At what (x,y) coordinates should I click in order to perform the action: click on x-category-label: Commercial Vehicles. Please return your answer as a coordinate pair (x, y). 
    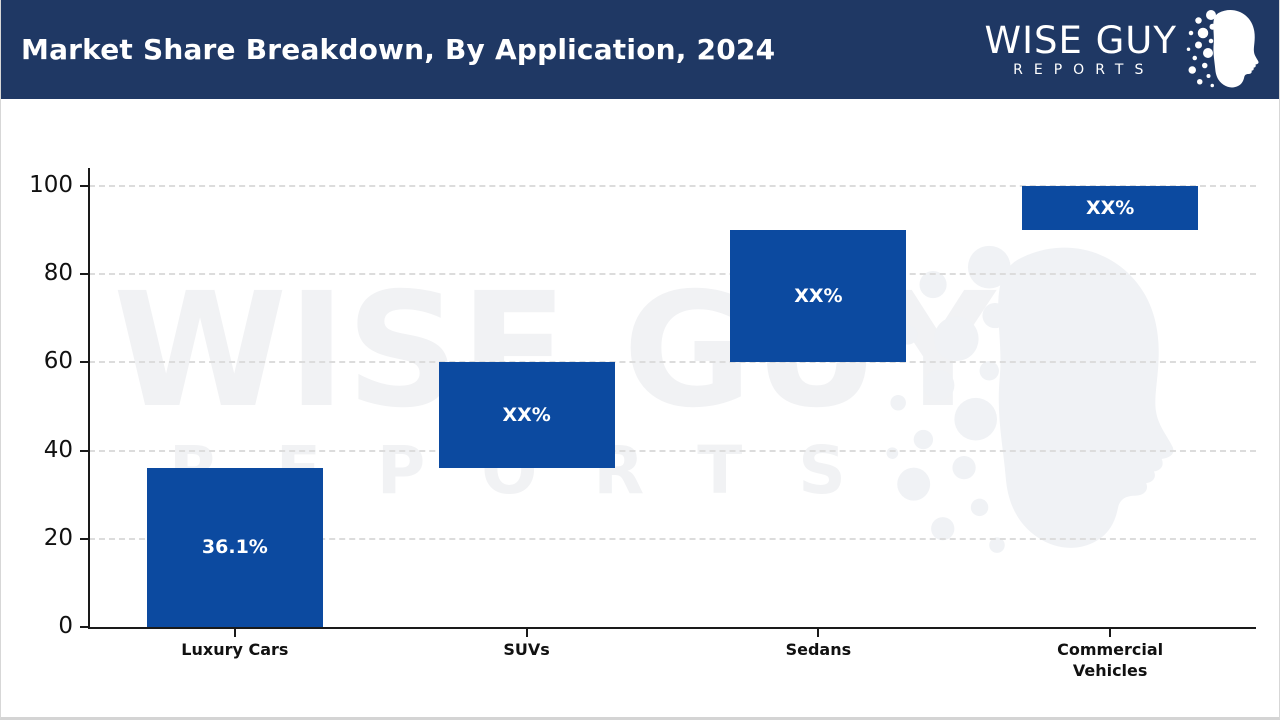
    Looking at the image, I should click on (1110, 660).